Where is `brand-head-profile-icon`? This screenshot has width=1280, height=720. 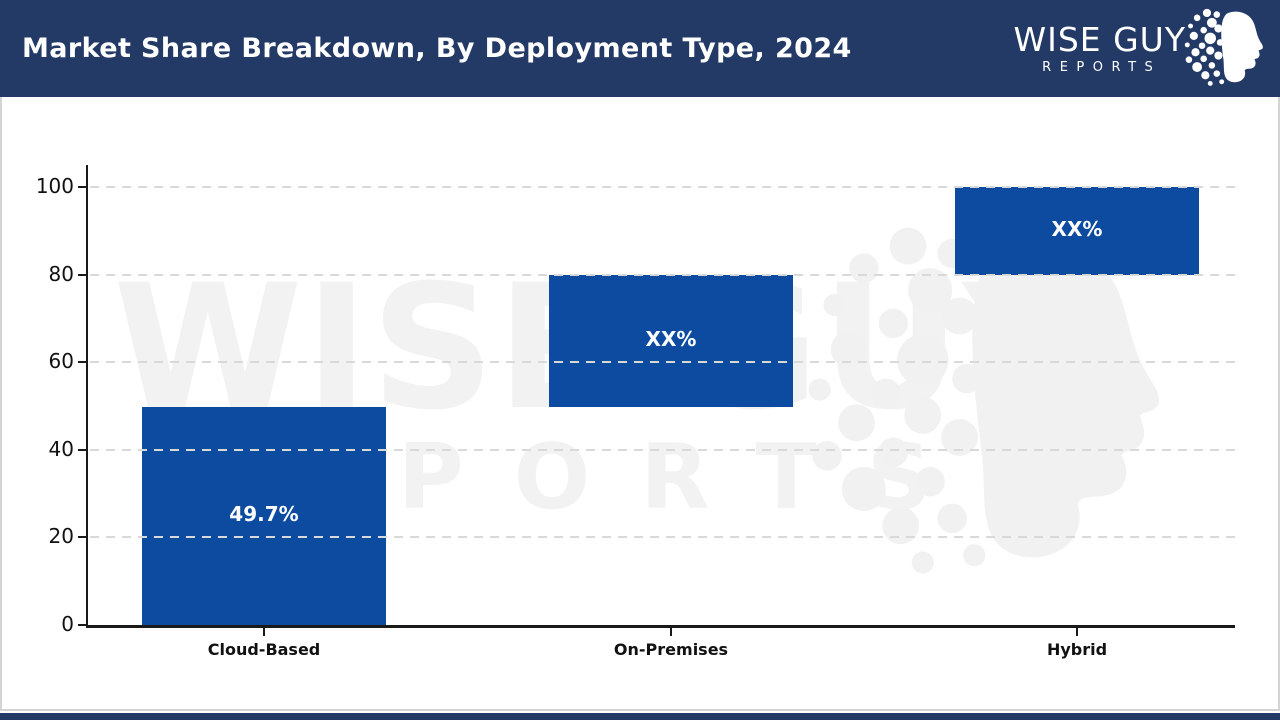
brand-head-profile-icon is located at coordinates (1223, 47).